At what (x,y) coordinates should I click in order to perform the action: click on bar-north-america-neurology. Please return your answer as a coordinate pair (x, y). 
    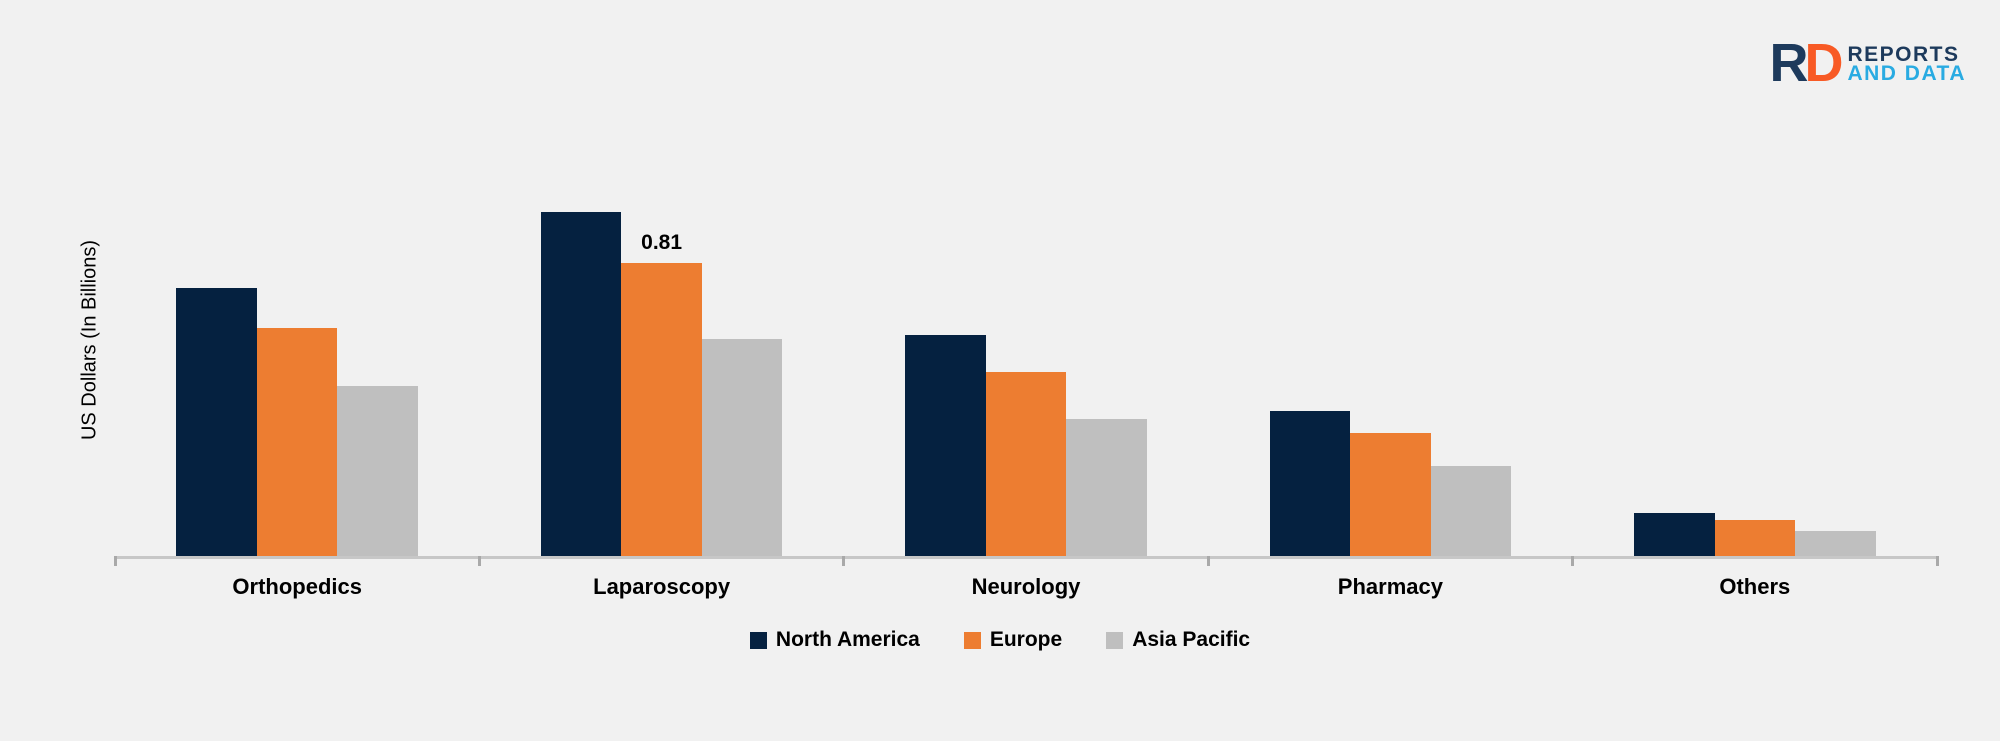
    Looking at the image, I should click on (945, 445).